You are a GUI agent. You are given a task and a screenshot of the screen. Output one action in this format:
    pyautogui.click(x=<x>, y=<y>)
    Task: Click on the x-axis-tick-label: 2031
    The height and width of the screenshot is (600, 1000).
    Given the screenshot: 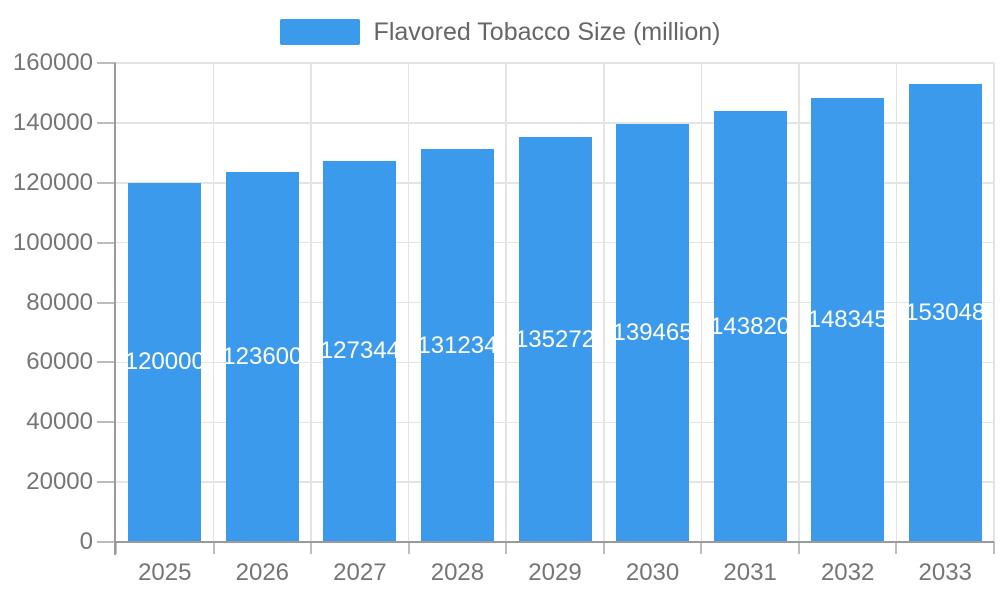 What is the action you would take?
    pyautogui.click(x=750, y=572)
    